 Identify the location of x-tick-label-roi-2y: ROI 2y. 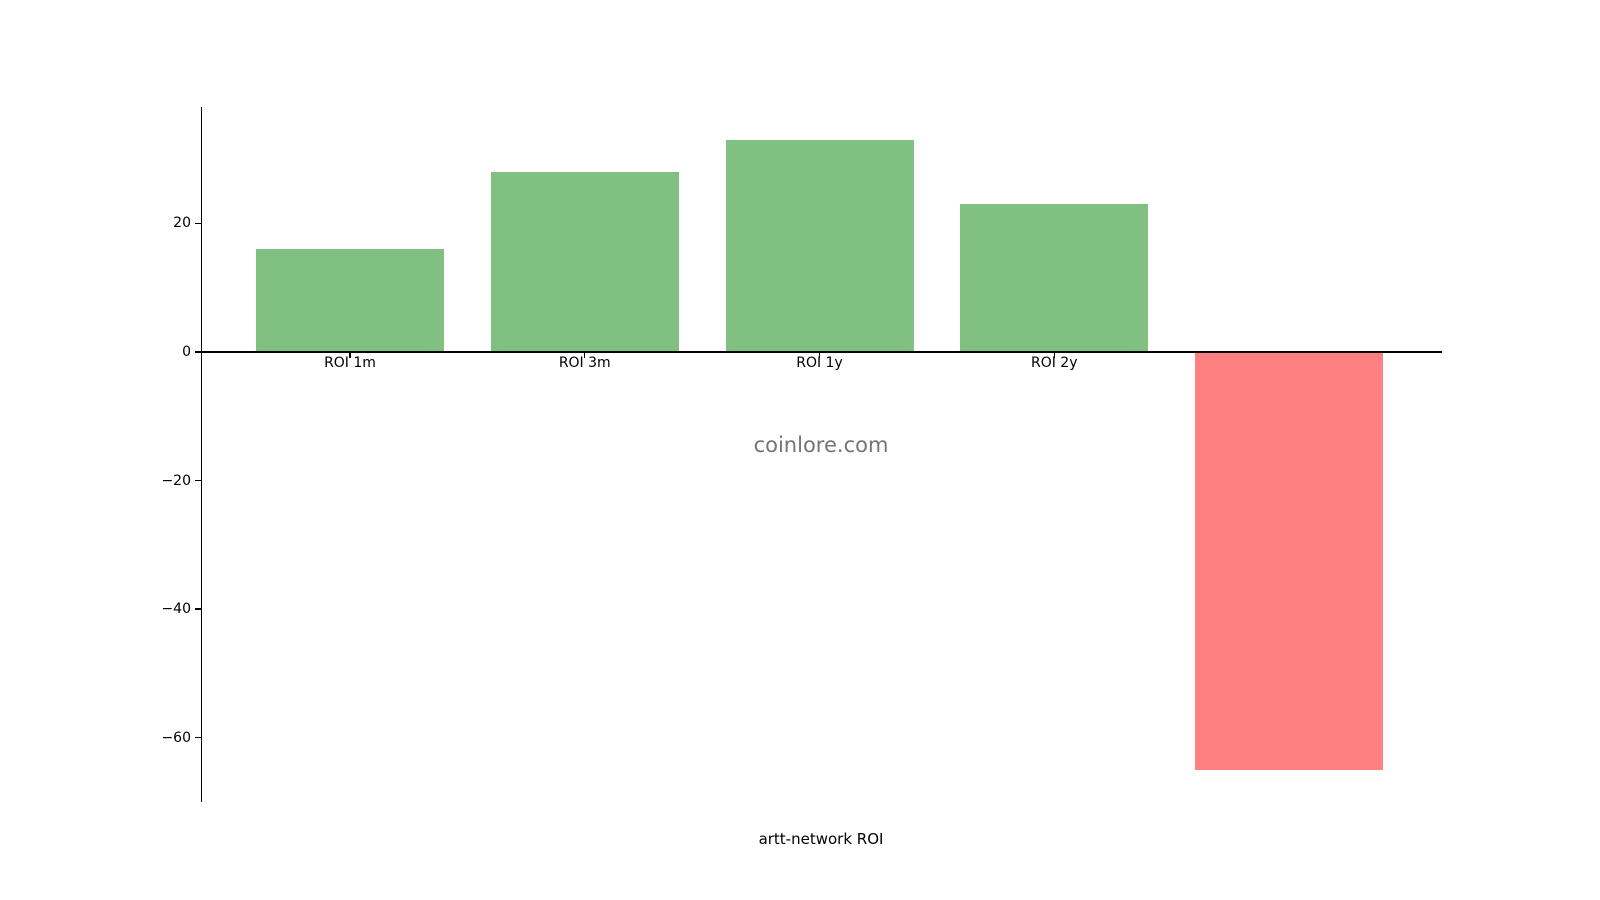
(1054, 363).